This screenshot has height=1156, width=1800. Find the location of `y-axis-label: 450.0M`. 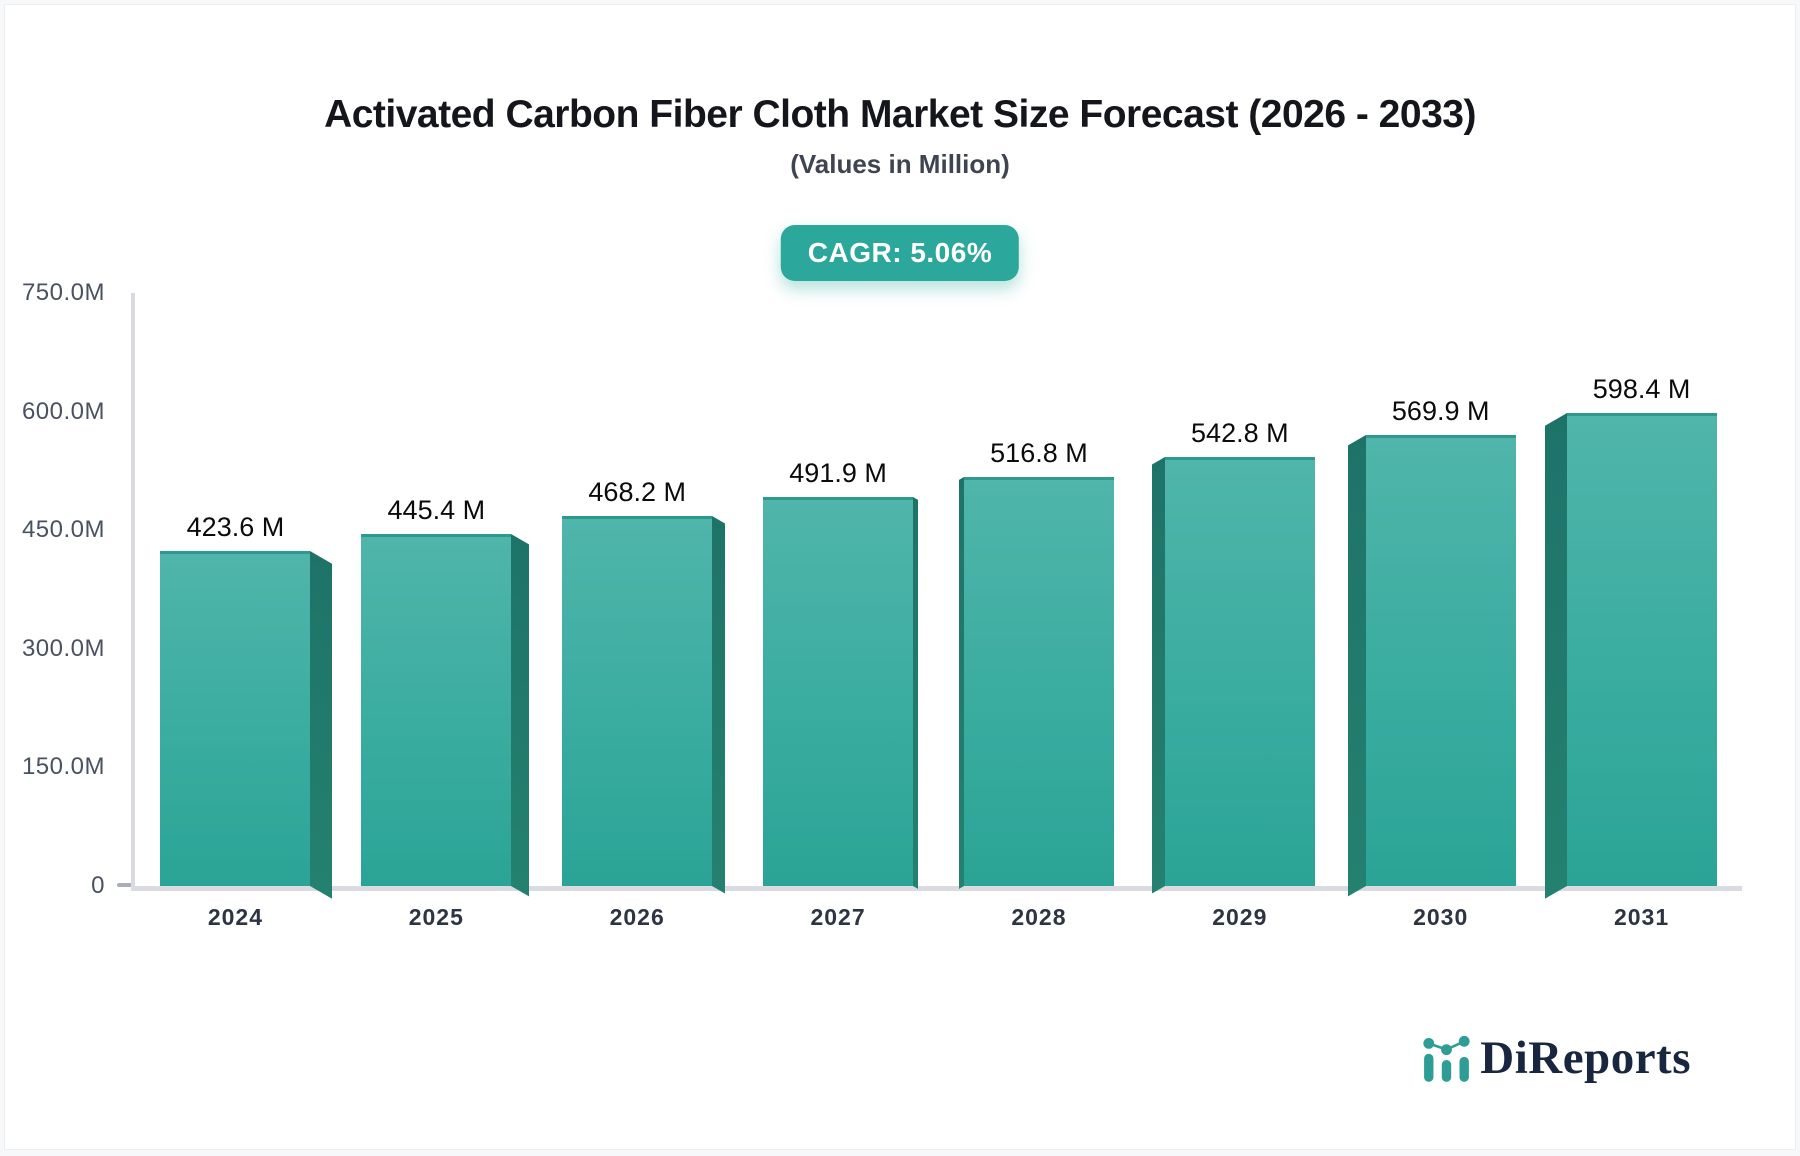

y-axis-label: 450.0M is located at coordinates (63, 529).